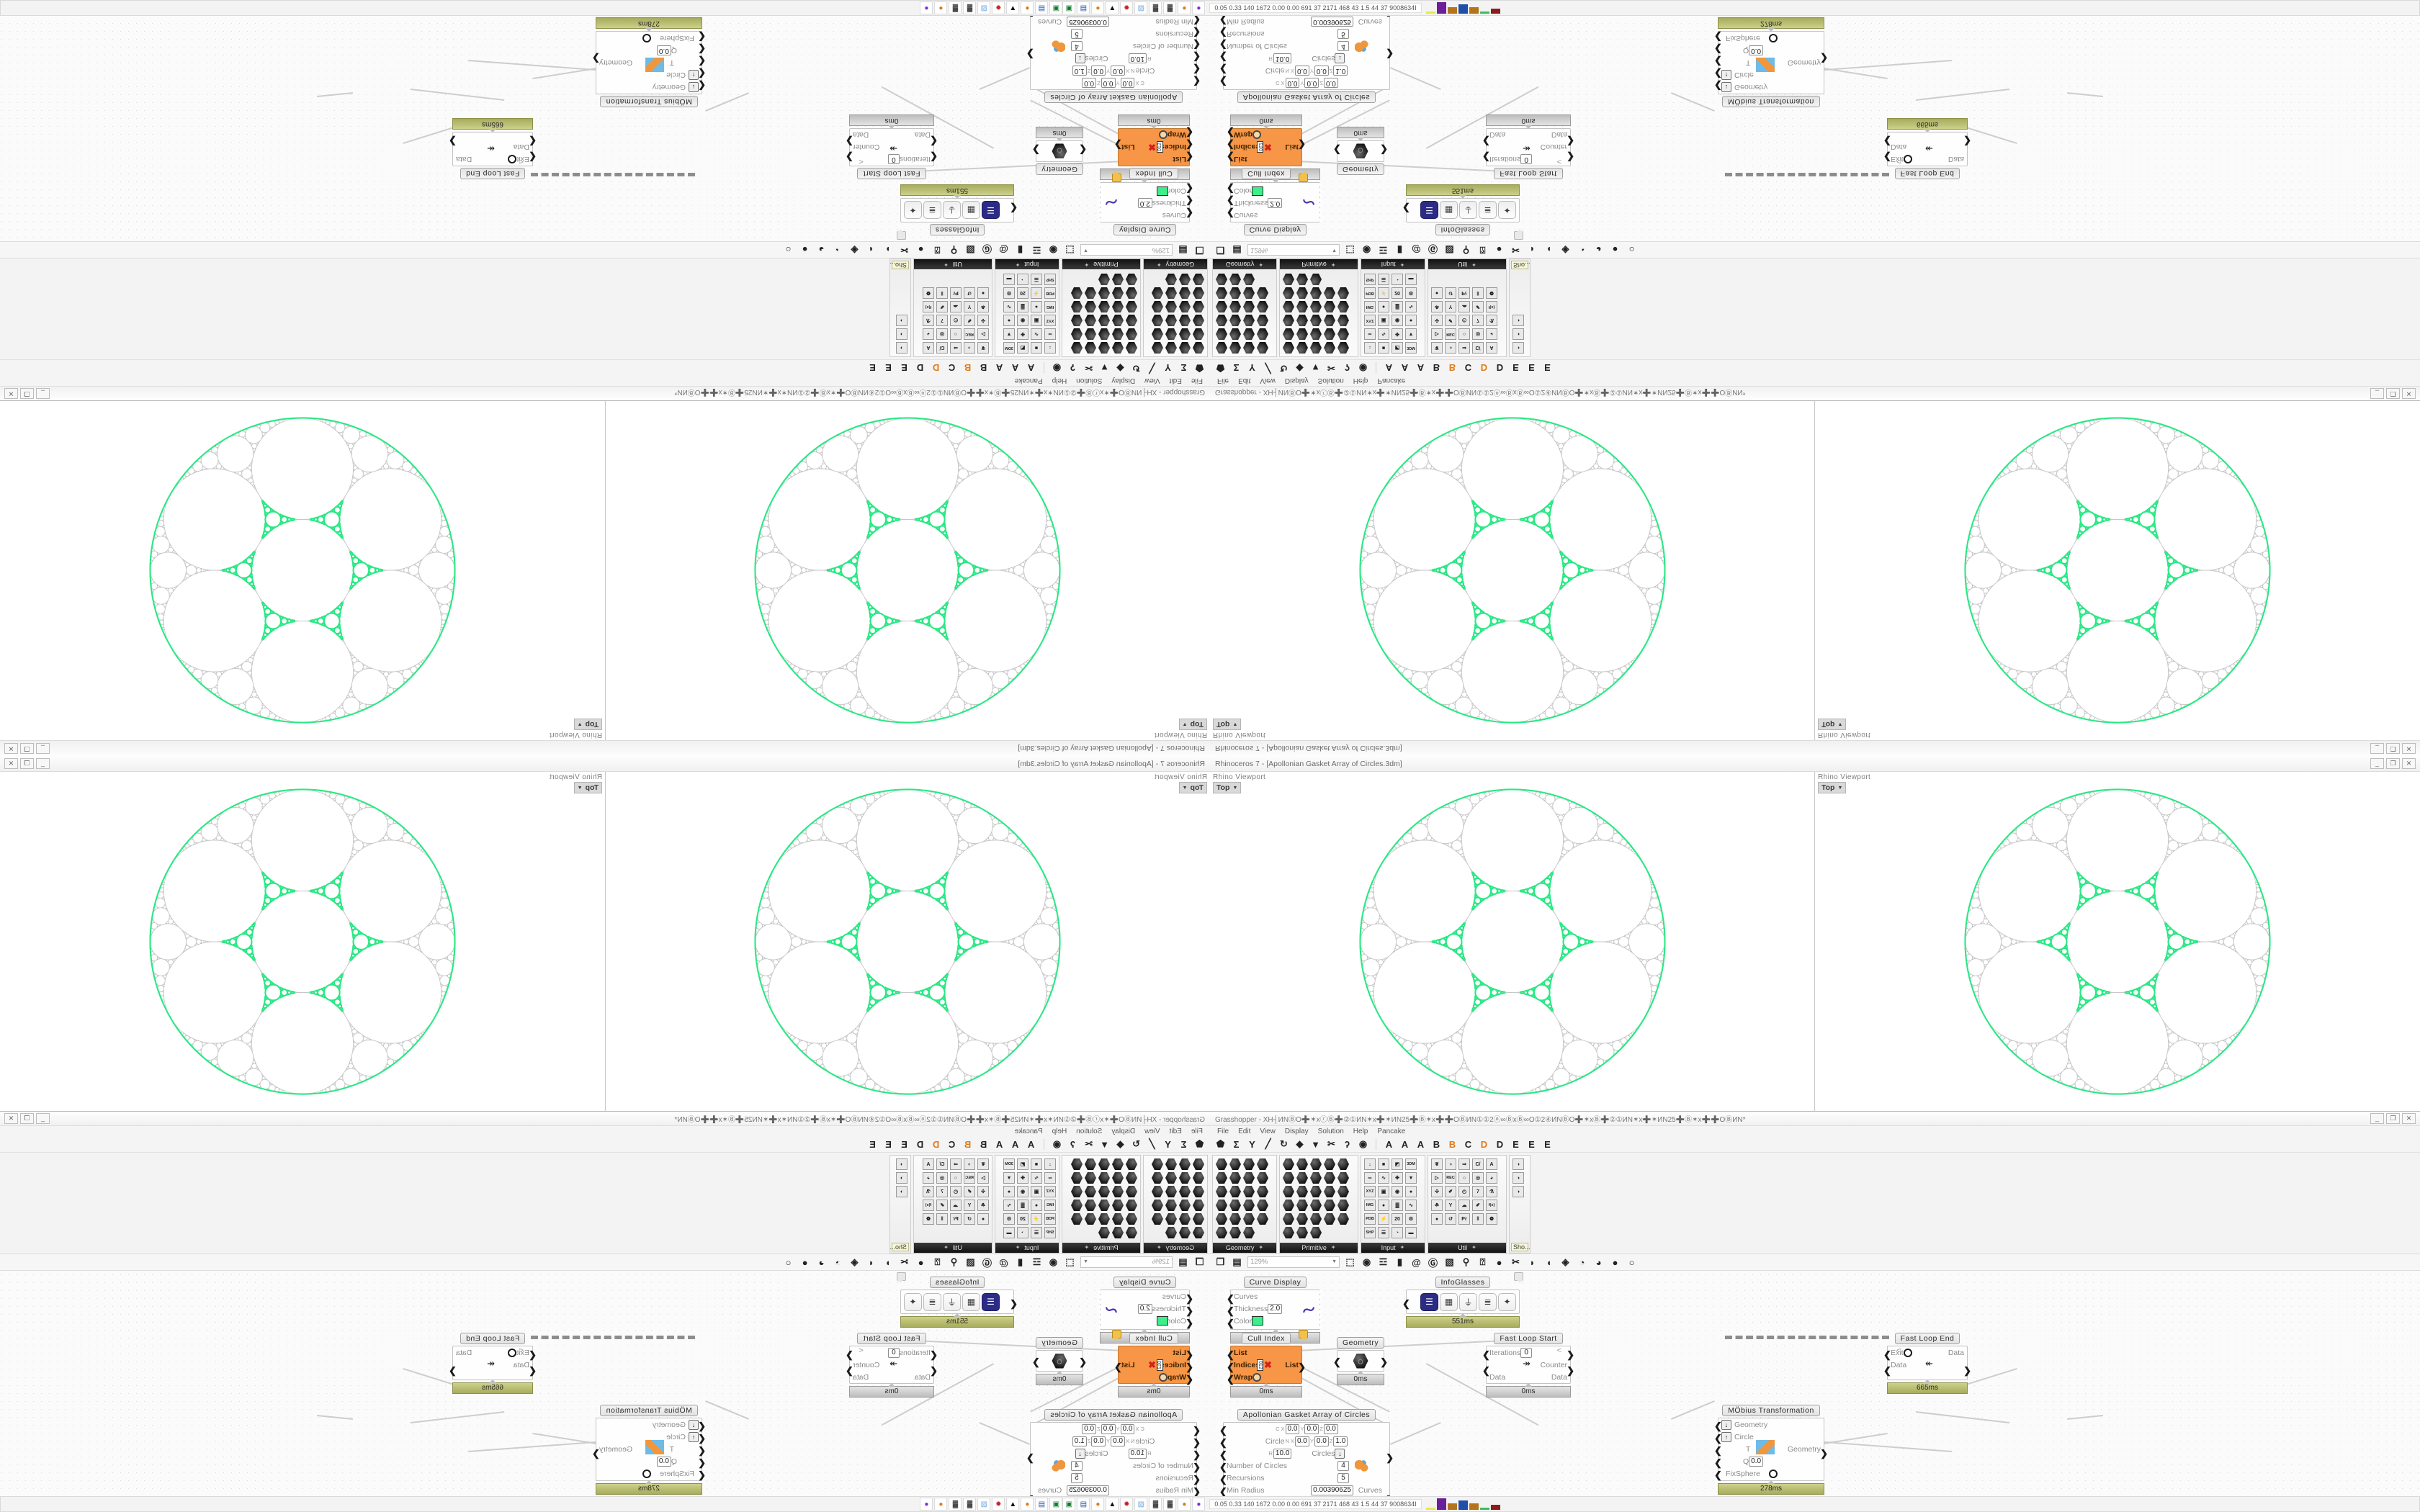 The image size is (2420, 1512). What do you see at coordinates (1050, 1164) in the screenshot?
I see `component-icon: ↓` at bounding box center [1050, 1164].